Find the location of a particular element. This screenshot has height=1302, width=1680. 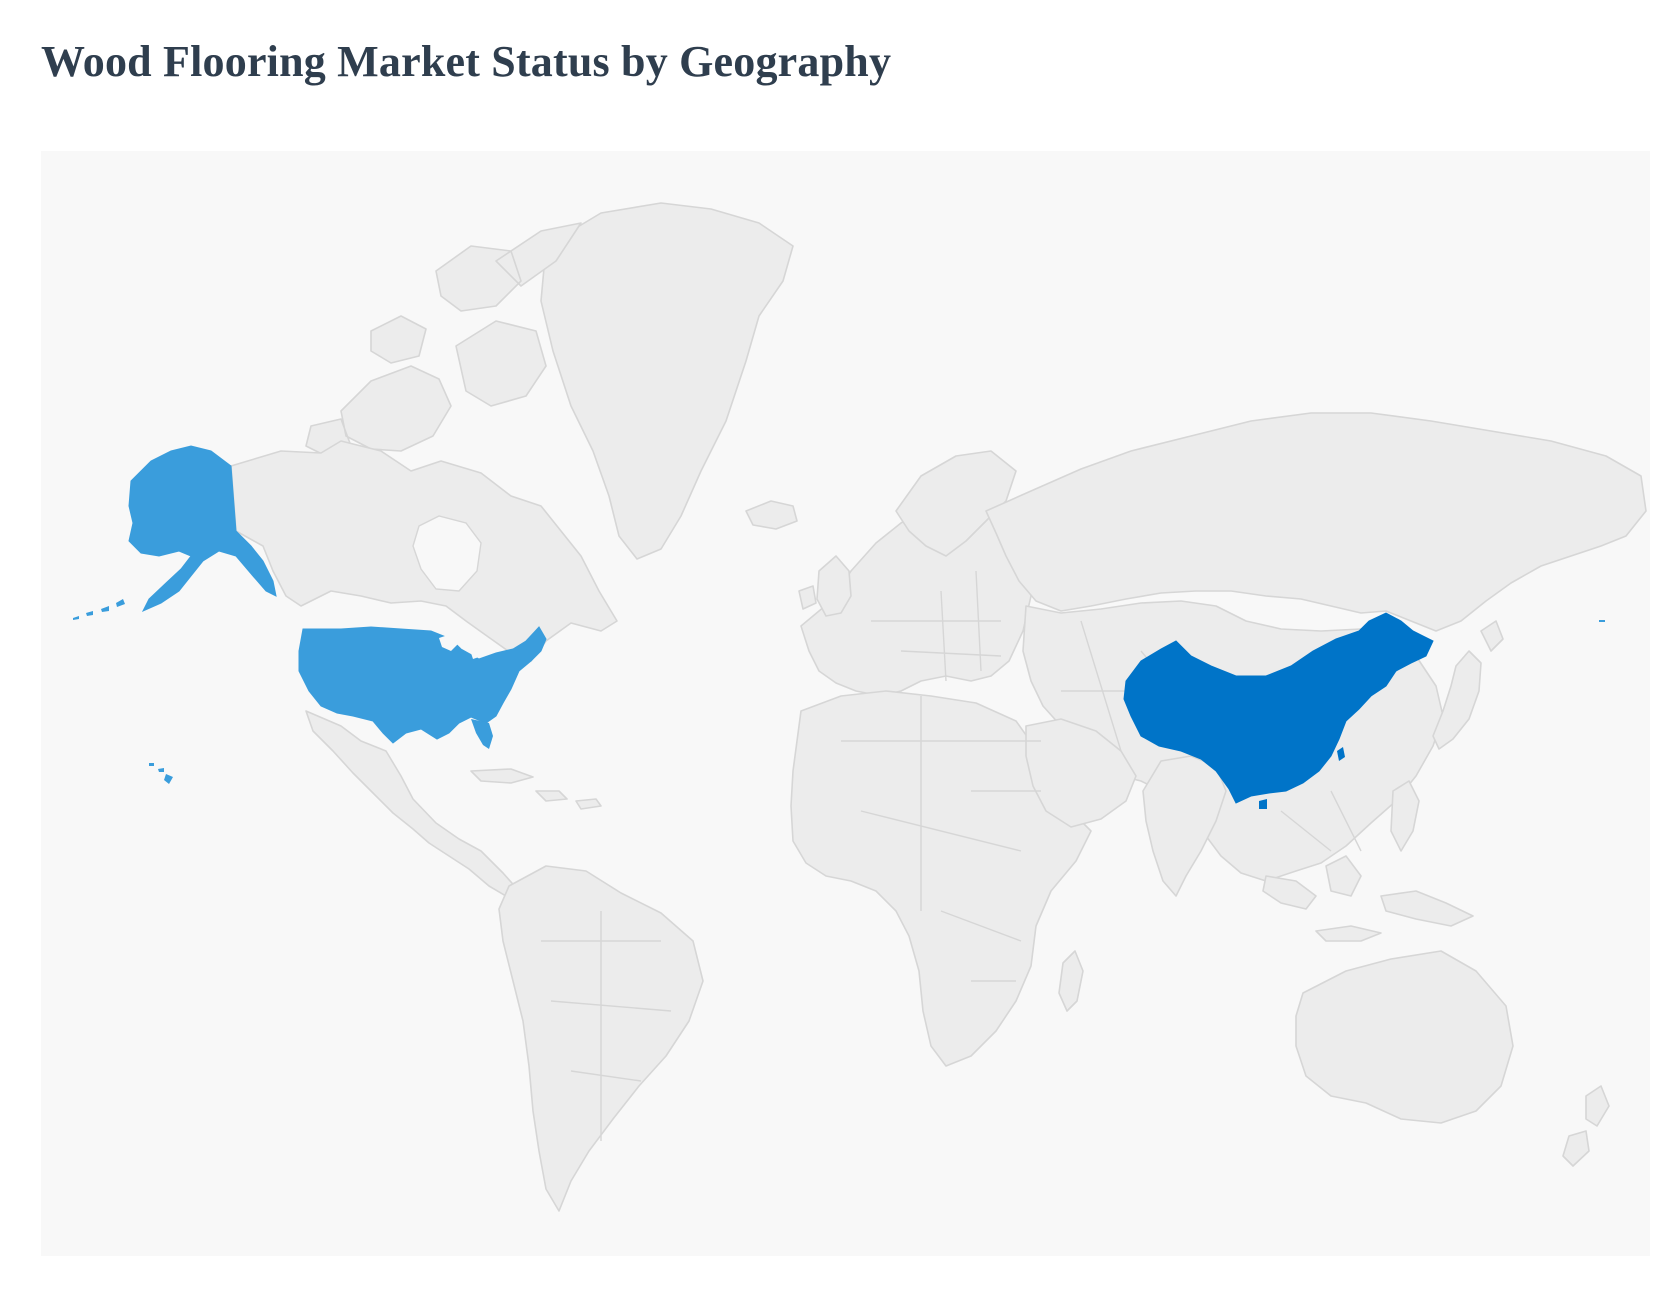

caribbean is located at coordinates (536, 789).